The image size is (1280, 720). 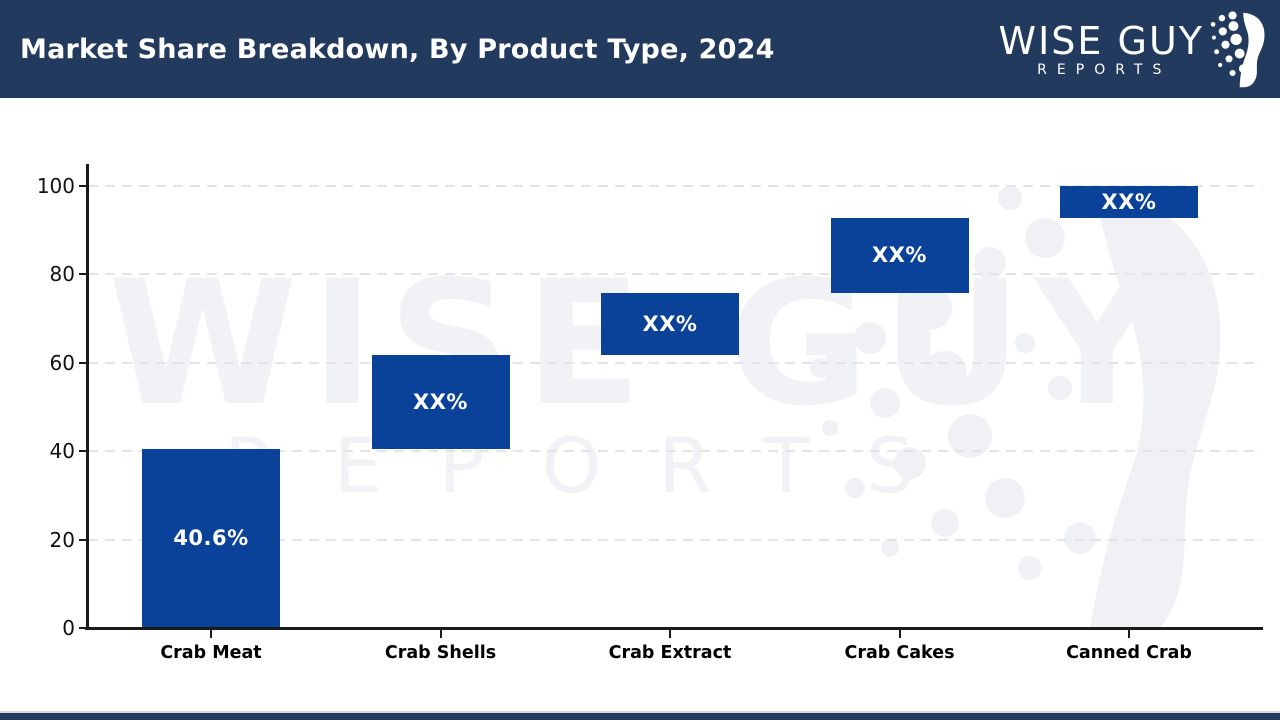 I want to click on y-axis-label: 100, so click(x=55, y=186).